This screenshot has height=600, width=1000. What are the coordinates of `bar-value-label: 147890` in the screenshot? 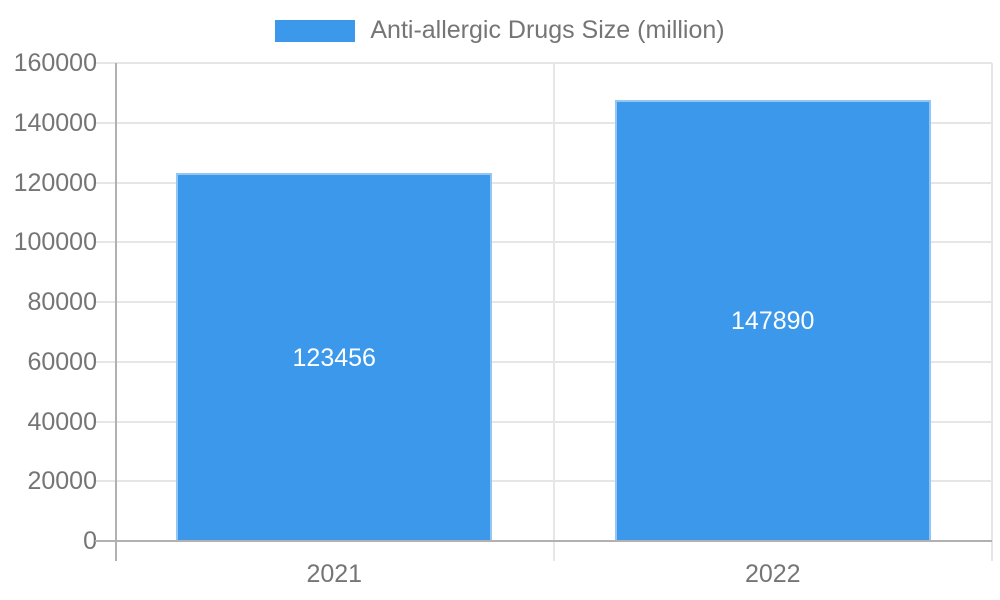 It's located at (773, 321).